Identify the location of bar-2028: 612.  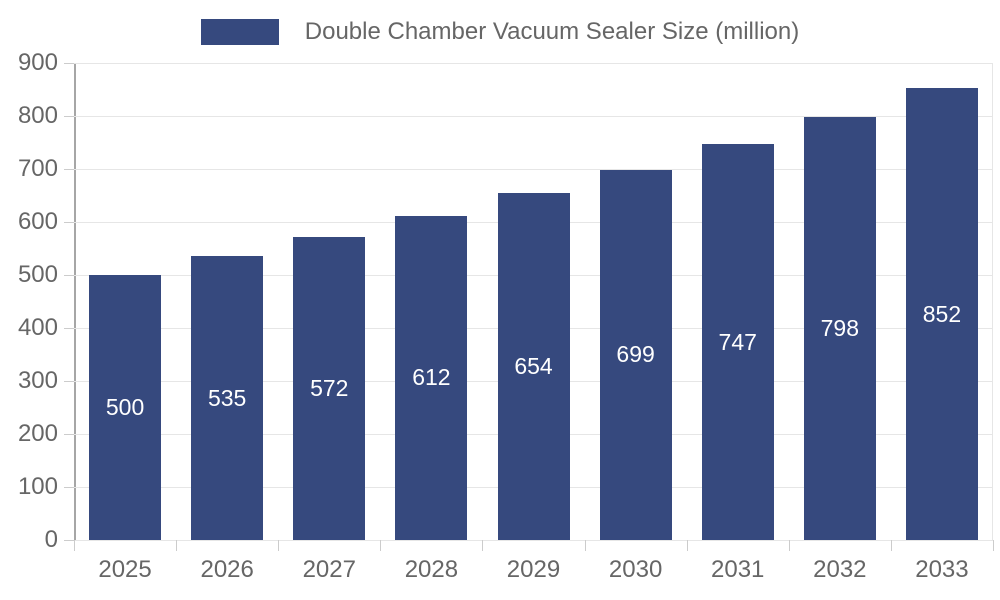
(431, 377).